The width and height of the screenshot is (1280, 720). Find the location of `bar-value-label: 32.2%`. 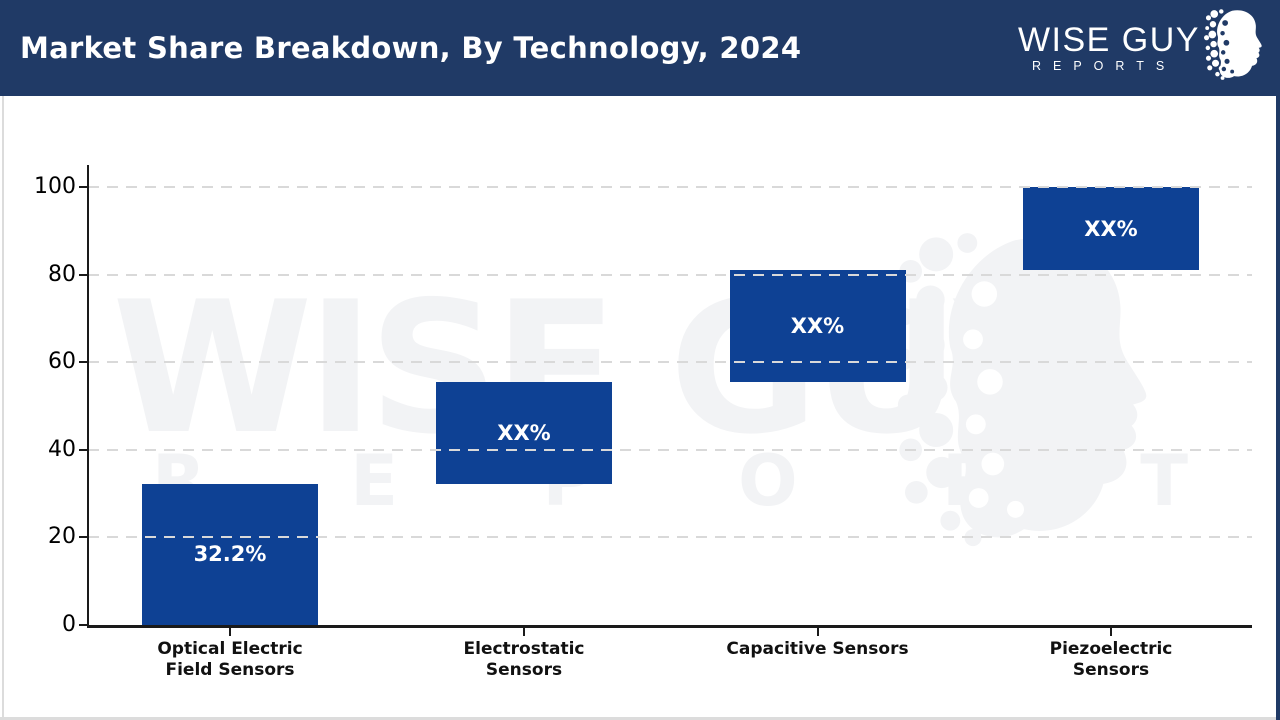

bar-value-label: 32.2% is located at coordinates (230, 554).